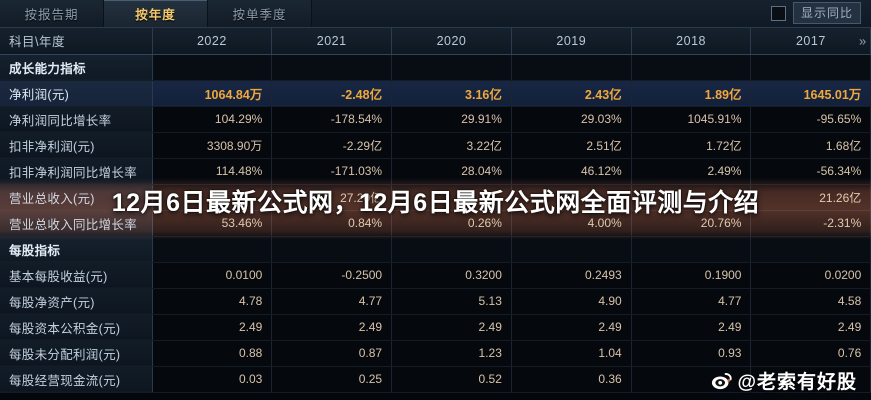 The image size is (871, 400). Describe the element at coordinates (332, 275) in the screenshot. I see `cell-value: -0.2500` at that location.